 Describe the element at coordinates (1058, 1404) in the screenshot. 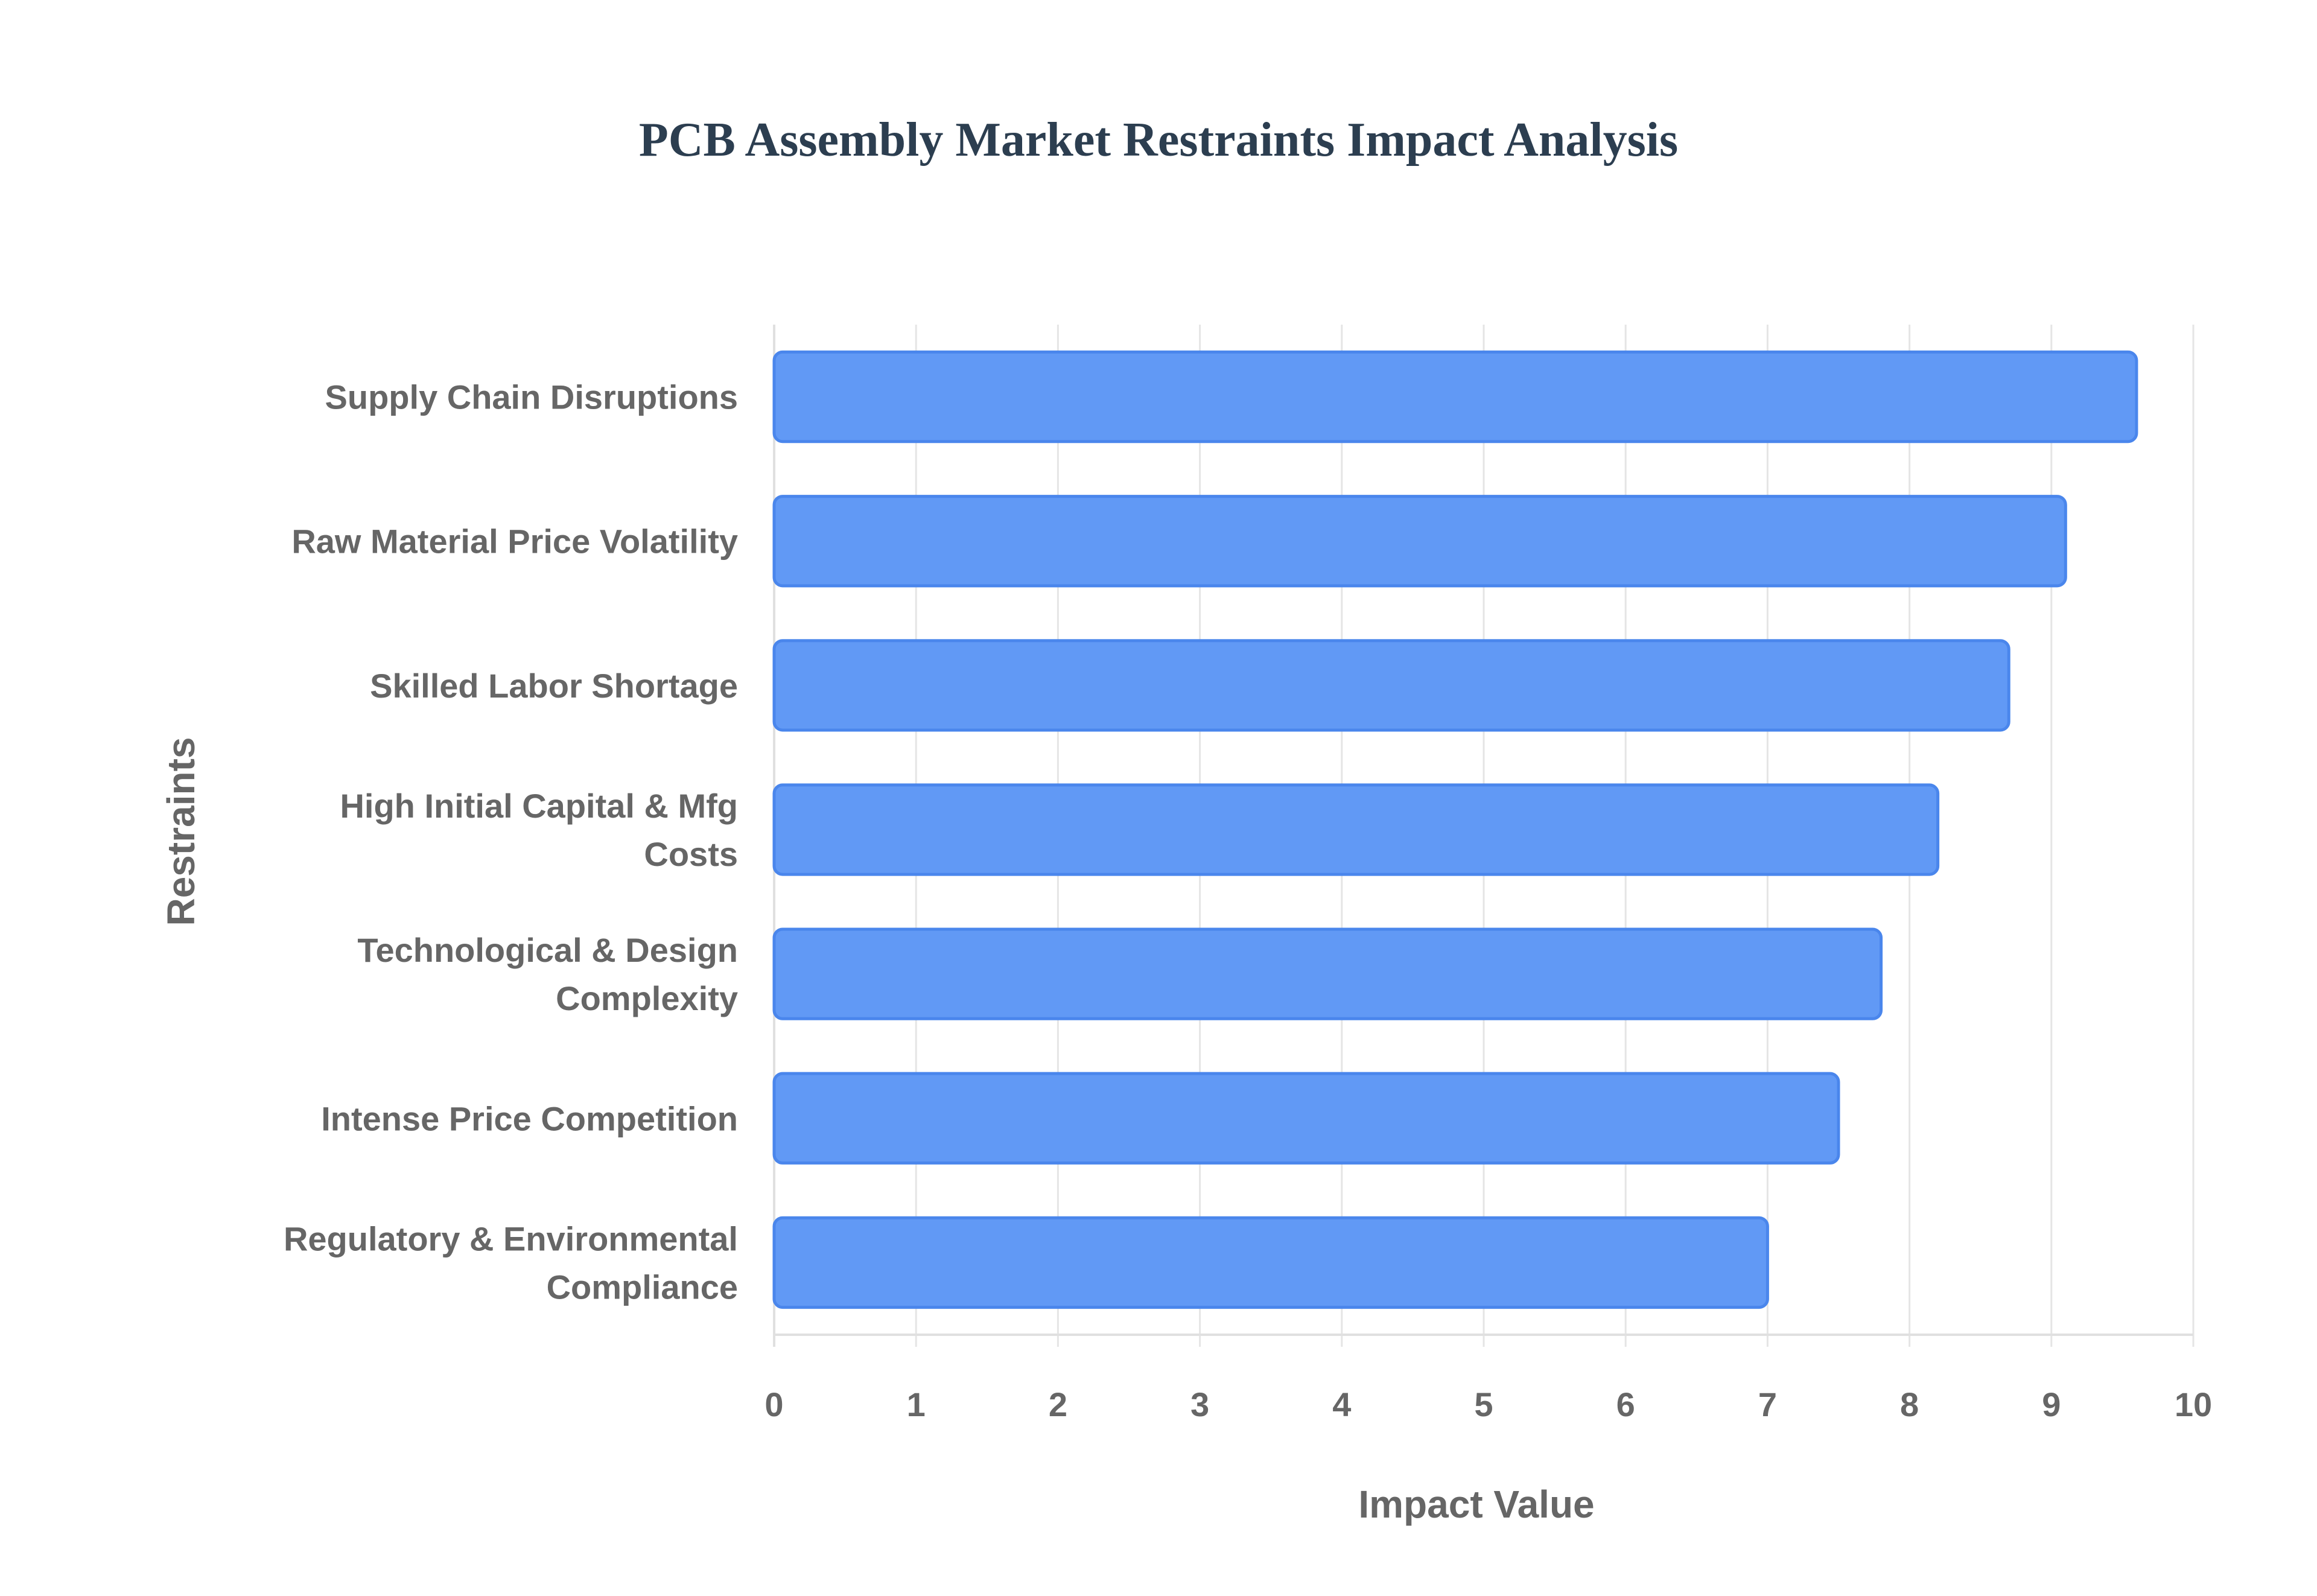

I see `x-tick-label: 2` at that location.